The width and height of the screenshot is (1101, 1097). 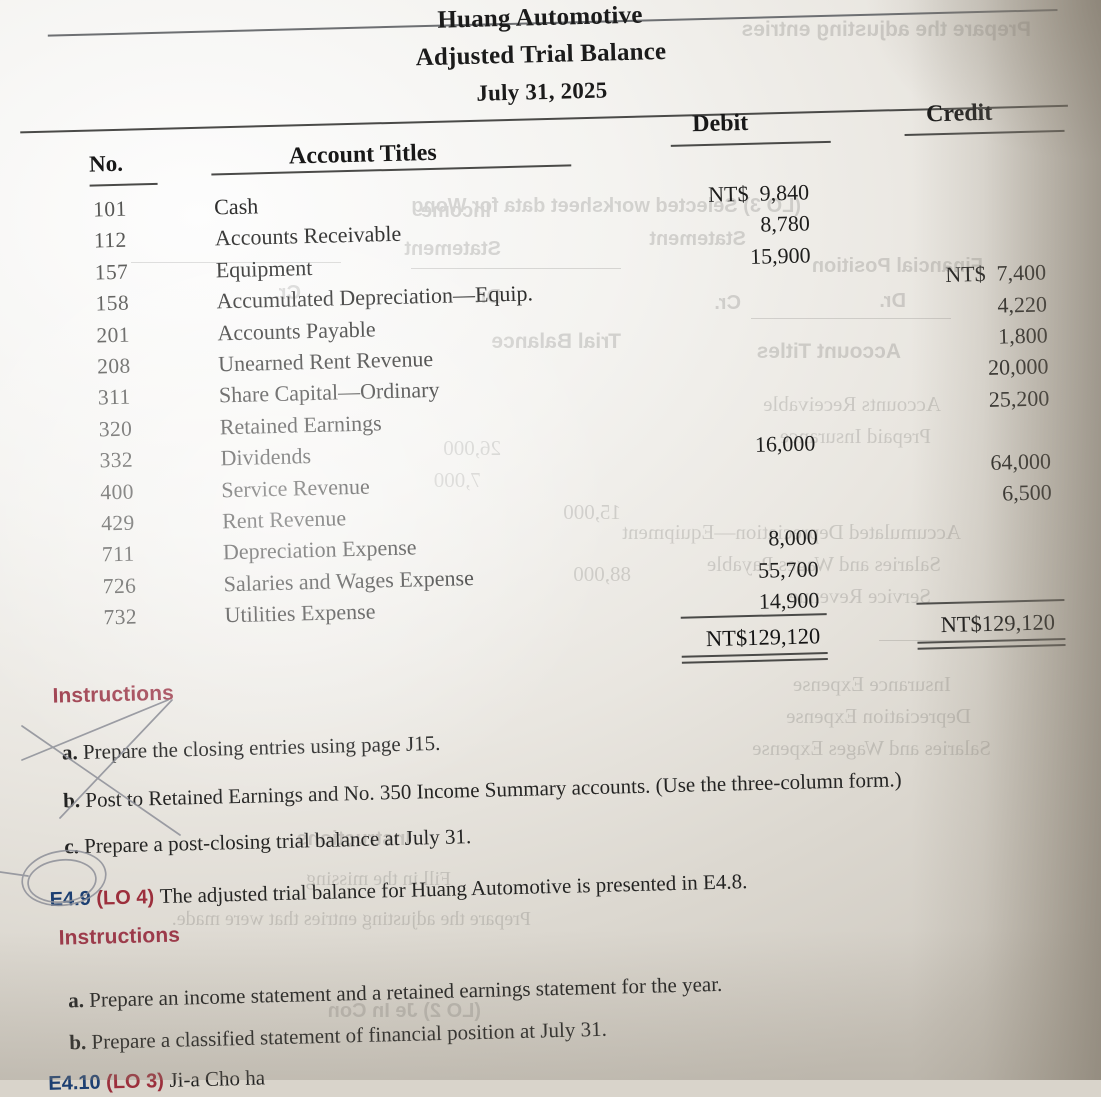 What do you see at coordinates (793, 537) in the screenshot?
I see `debit-amount: 8,000` at bounding box center [793, 537].